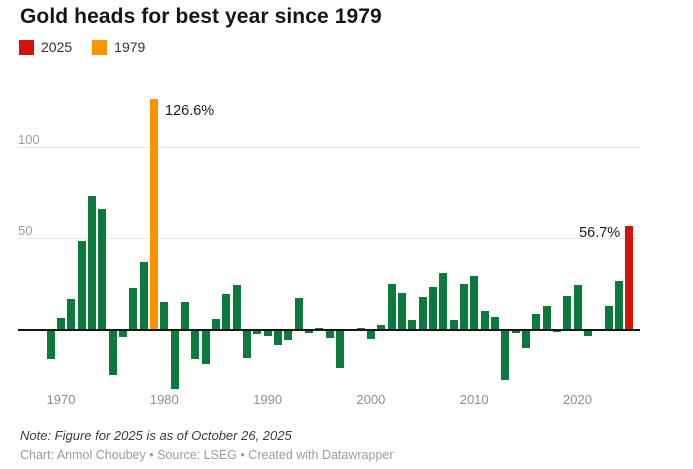 The height and width of the screenshot is (469, 693). What do you see at coordinates (268, 399) in the screenshot?
I see `x-axis-tick-1990: 1990` at bounding box center [268, 399].